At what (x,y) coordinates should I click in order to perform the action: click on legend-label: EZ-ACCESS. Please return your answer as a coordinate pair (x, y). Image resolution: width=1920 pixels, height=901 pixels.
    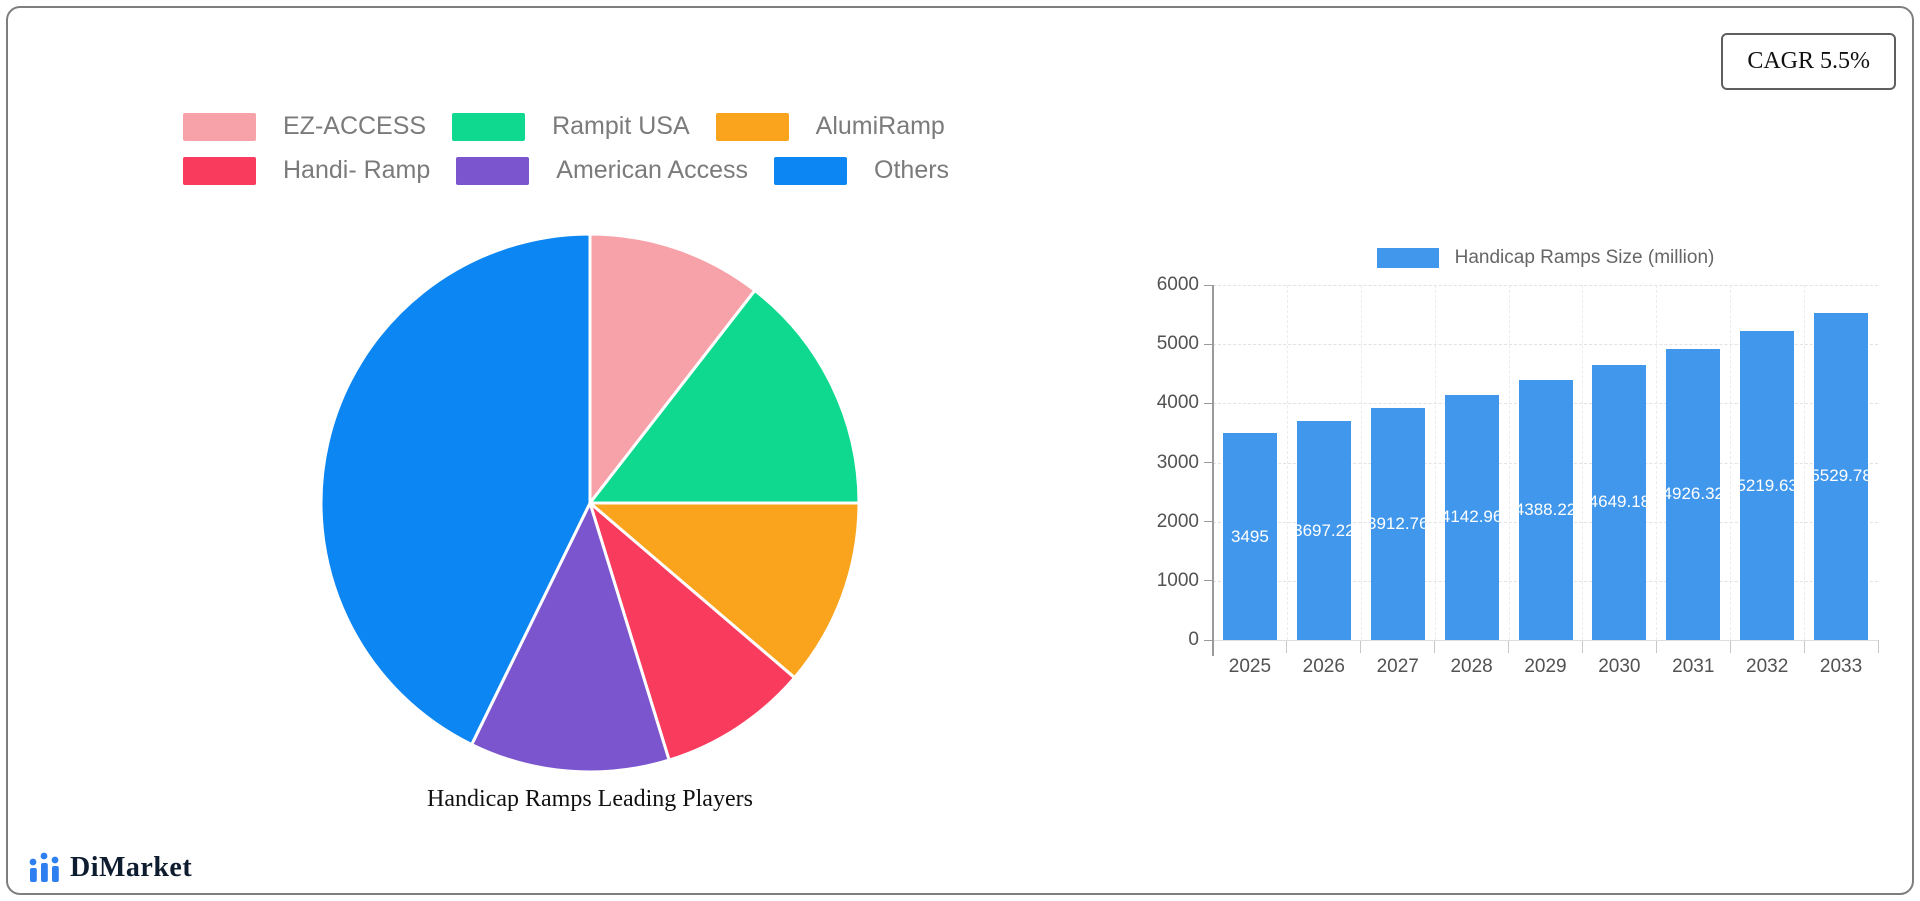
    Looking at the image, I should click on (355, 126).